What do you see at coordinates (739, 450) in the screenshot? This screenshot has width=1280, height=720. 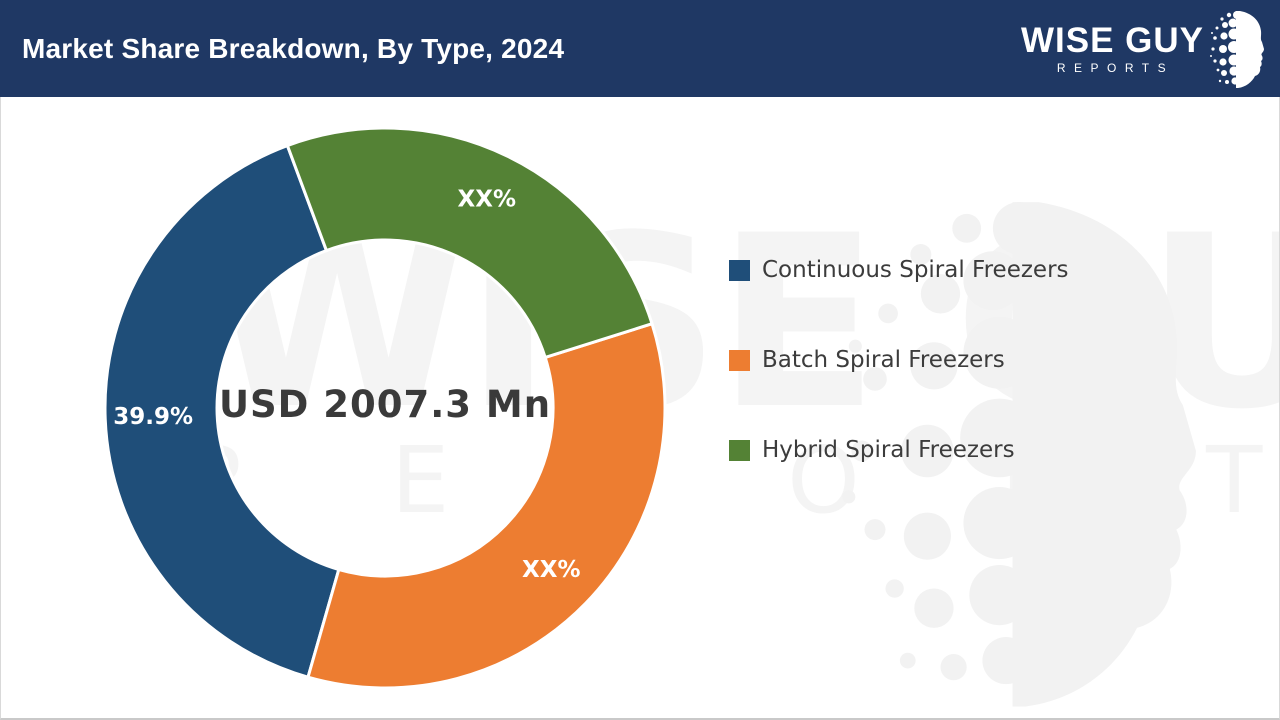 I see `legend-swatch-hybrid` at bounding box center [739, 450].